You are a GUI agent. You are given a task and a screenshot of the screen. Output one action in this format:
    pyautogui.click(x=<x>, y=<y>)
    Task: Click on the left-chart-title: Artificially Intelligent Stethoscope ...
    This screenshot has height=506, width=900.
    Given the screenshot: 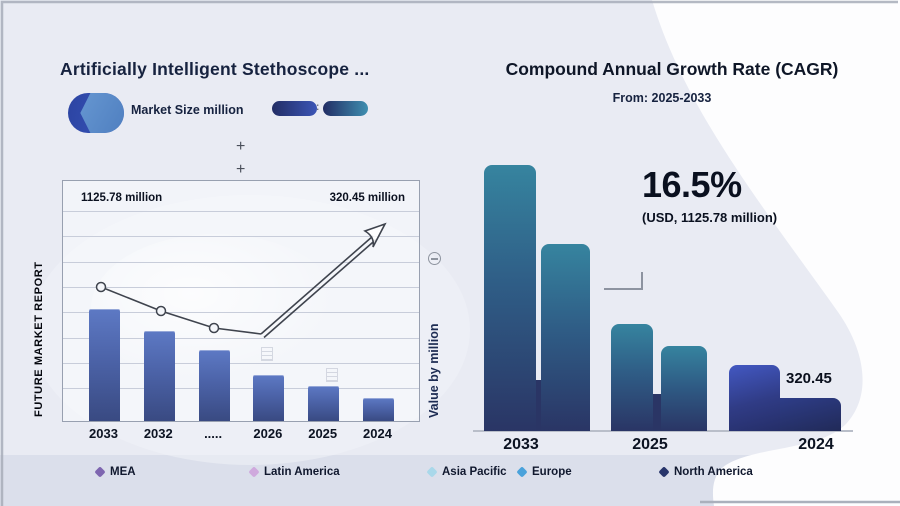 What is the action you would take?
    pyautogui.click(x=215, y=69)
    